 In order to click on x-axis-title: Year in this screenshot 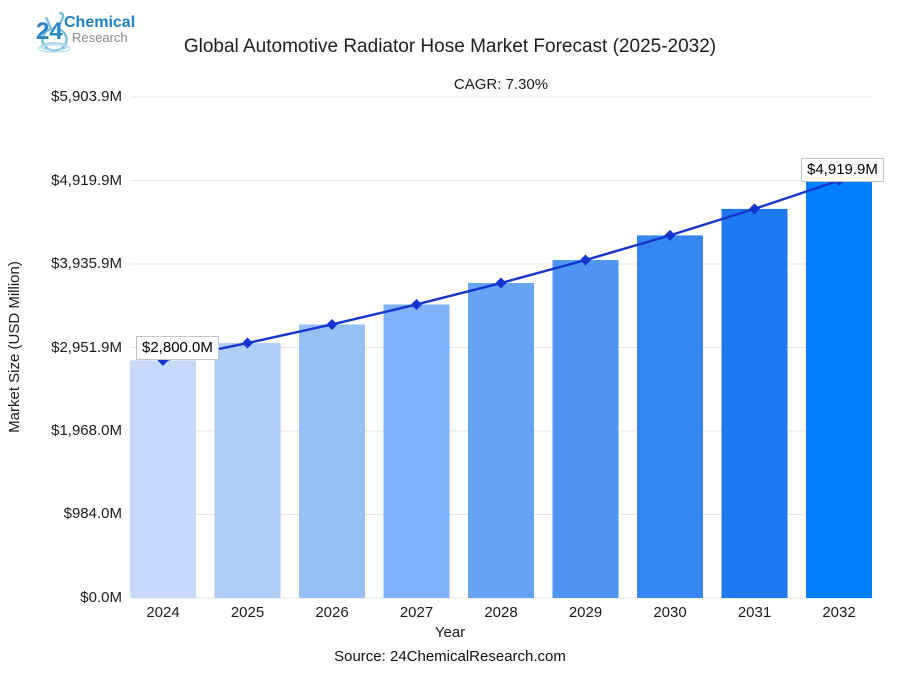, I will do `click(450, 632)`.